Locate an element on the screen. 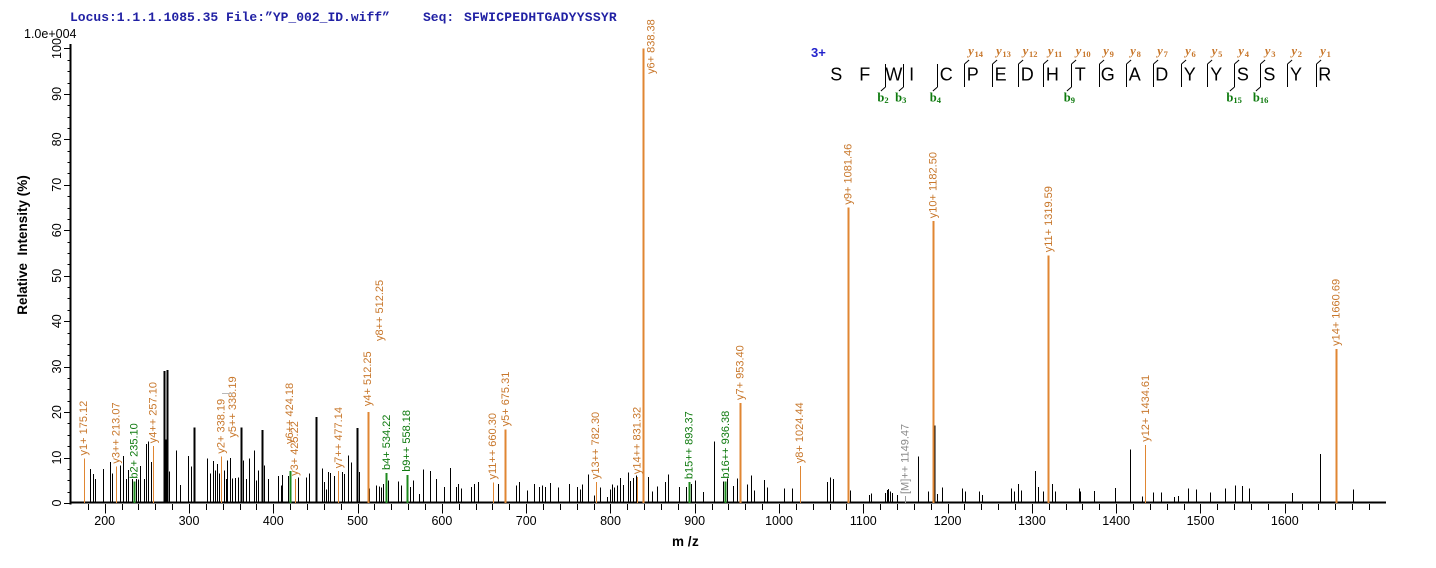  svg-text: 90 is located at coordinates (57, 94).